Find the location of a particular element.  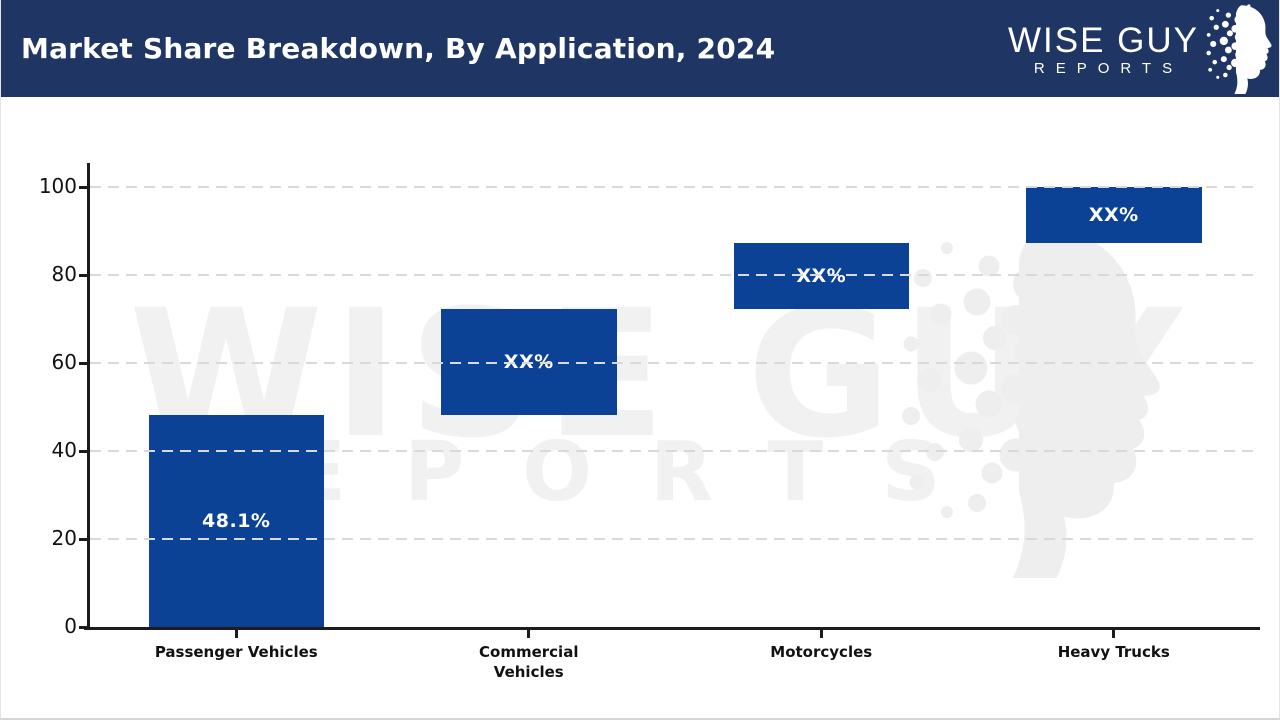

bar-motorcycles: XX% is located at coordinates (821, 276).